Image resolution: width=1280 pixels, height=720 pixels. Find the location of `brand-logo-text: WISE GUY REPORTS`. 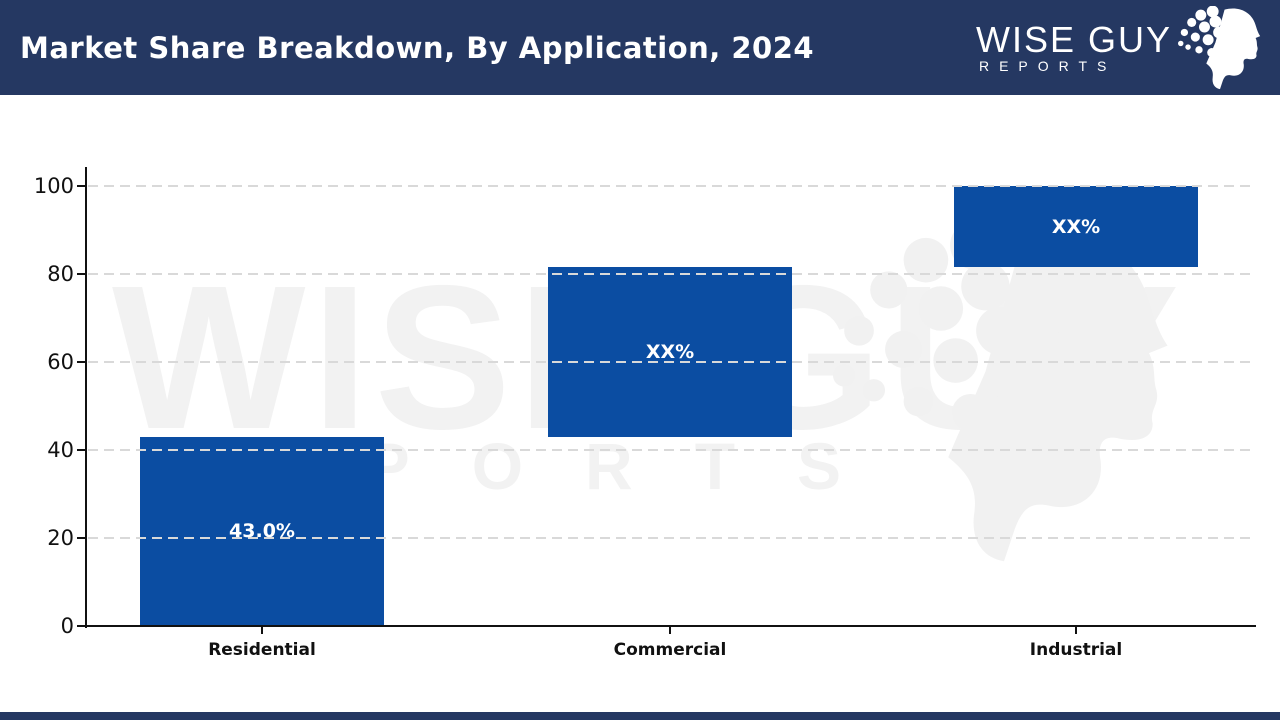

brand-logo-text: WISE GUY REPORTS is located at coordinates (1073, 46).